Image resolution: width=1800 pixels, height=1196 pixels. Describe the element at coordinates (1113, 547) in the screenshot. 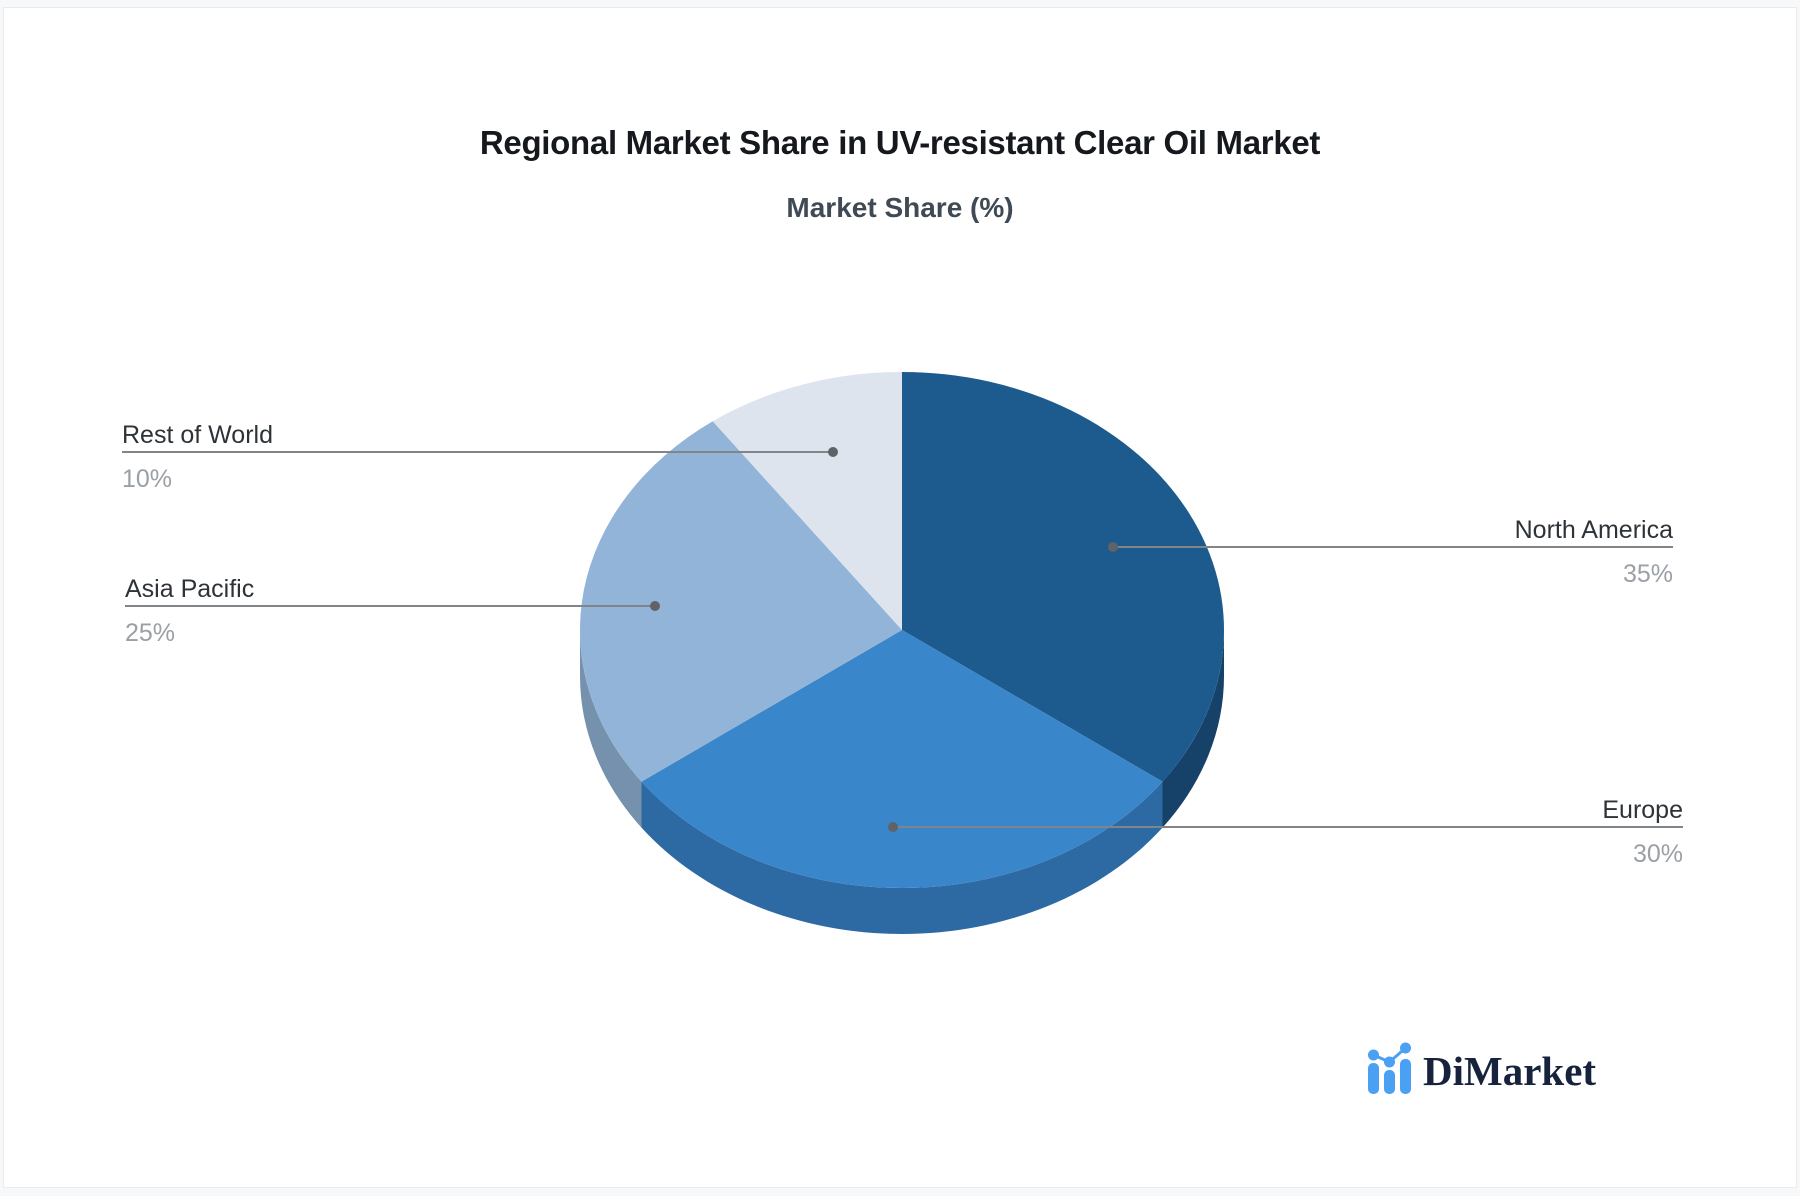

I see `label-dot-north-america` at that location.